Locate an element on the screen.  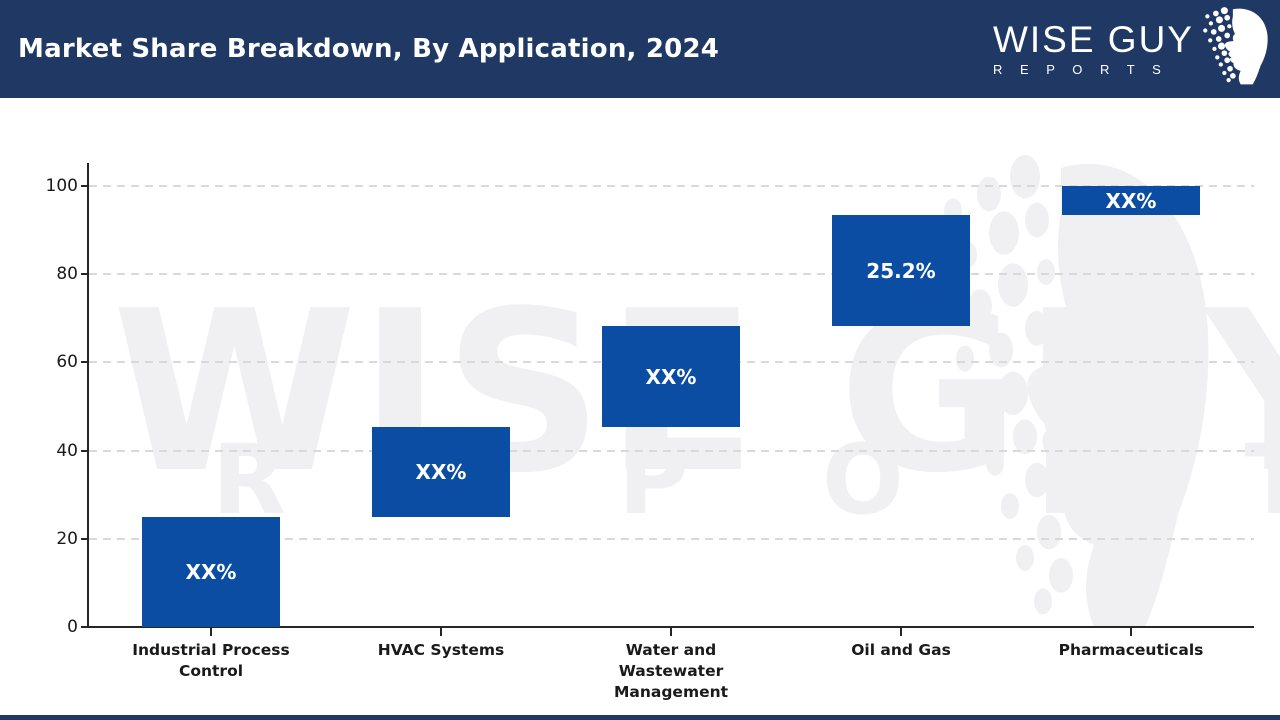
brand-name: WISE GUY is located at coordinates (1093, 39).